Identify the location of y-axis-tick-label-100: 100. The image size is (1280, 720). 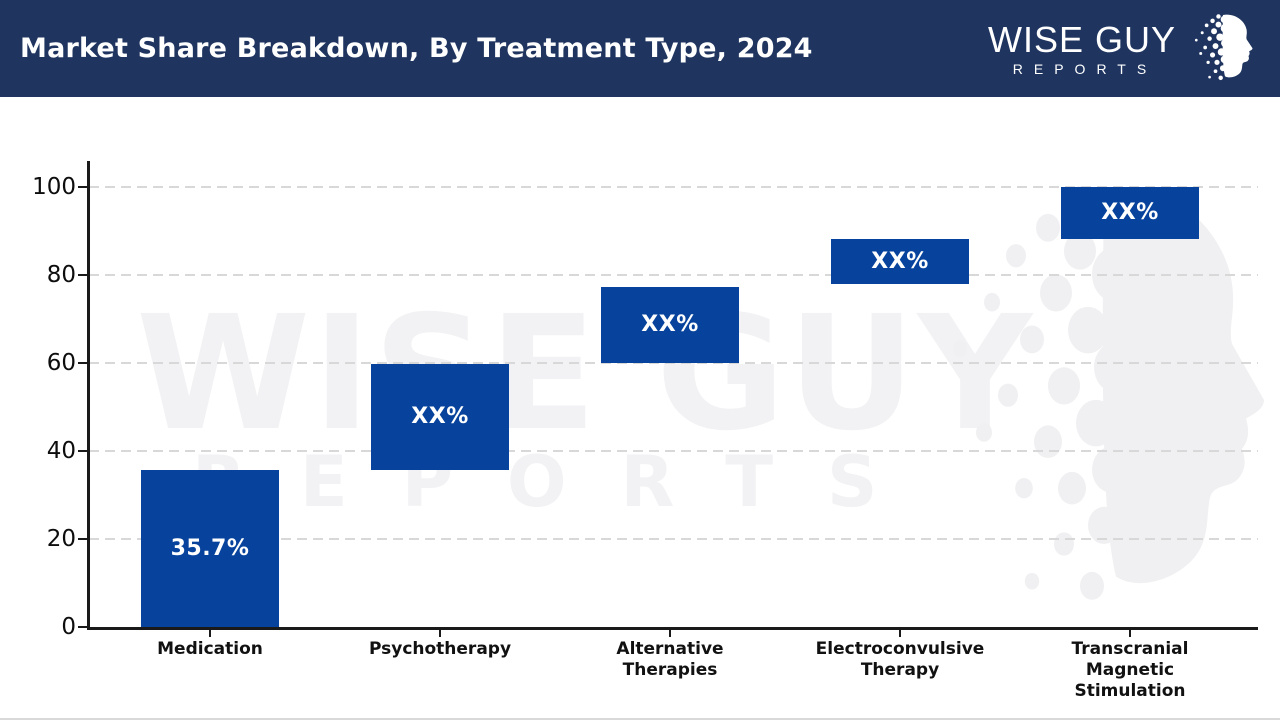
(54, 187).